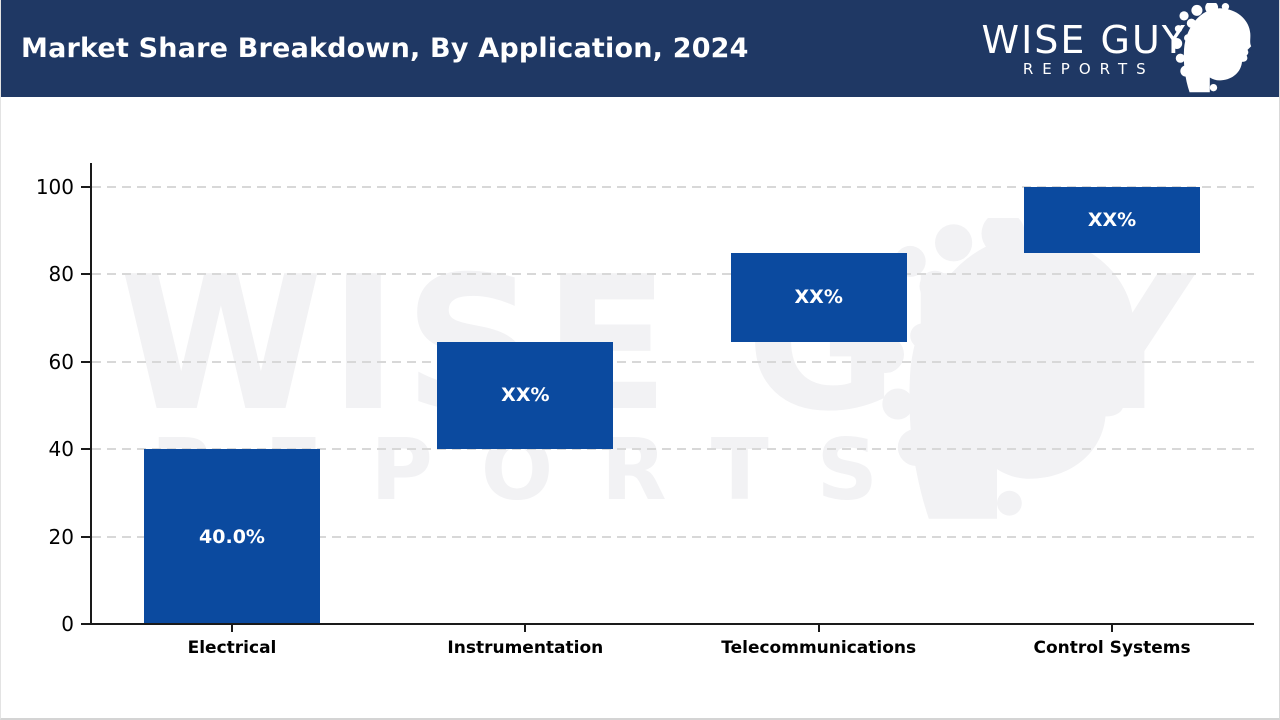 This screenshot has width=1280, height=720. What do you see at coordinates (61, 274) in the screenshot?
I see `y-axis-tick-label: 80` at bounding box center [61, 274].